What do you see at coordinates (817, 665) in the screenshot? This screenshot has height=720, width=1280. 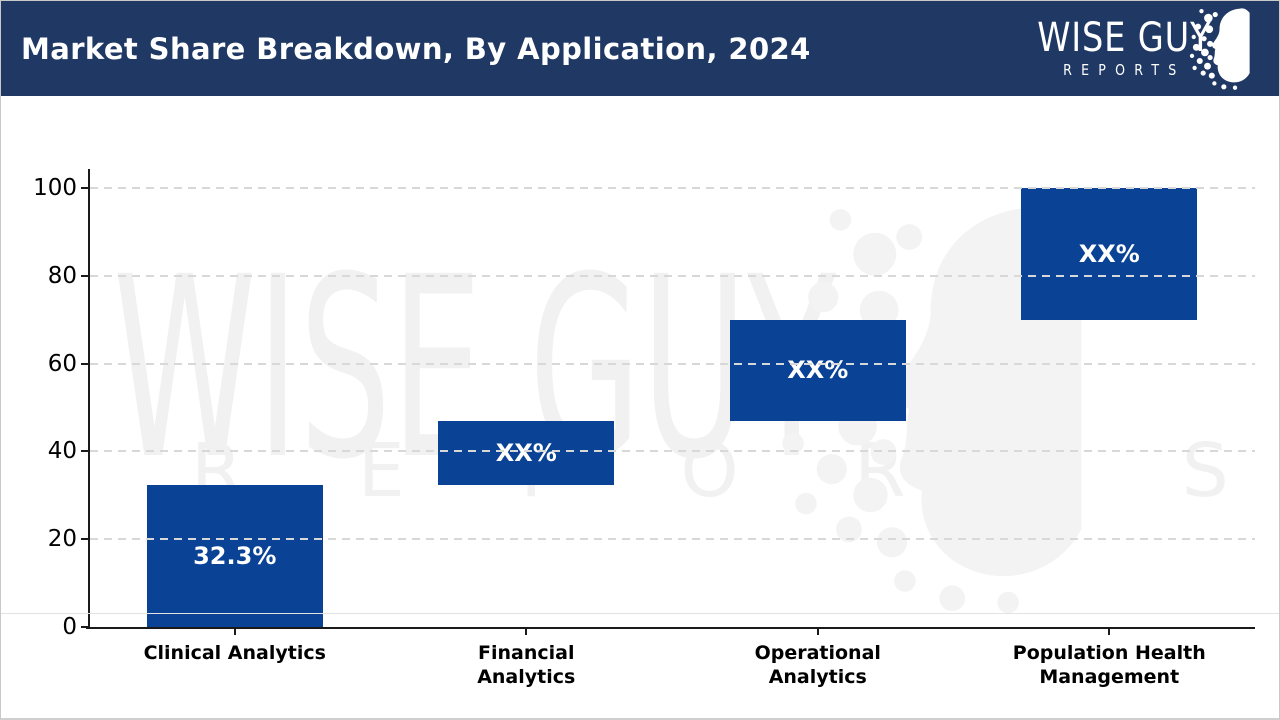 I see `x-category-label: Operational Analytics` at bounding box center [817, 665].